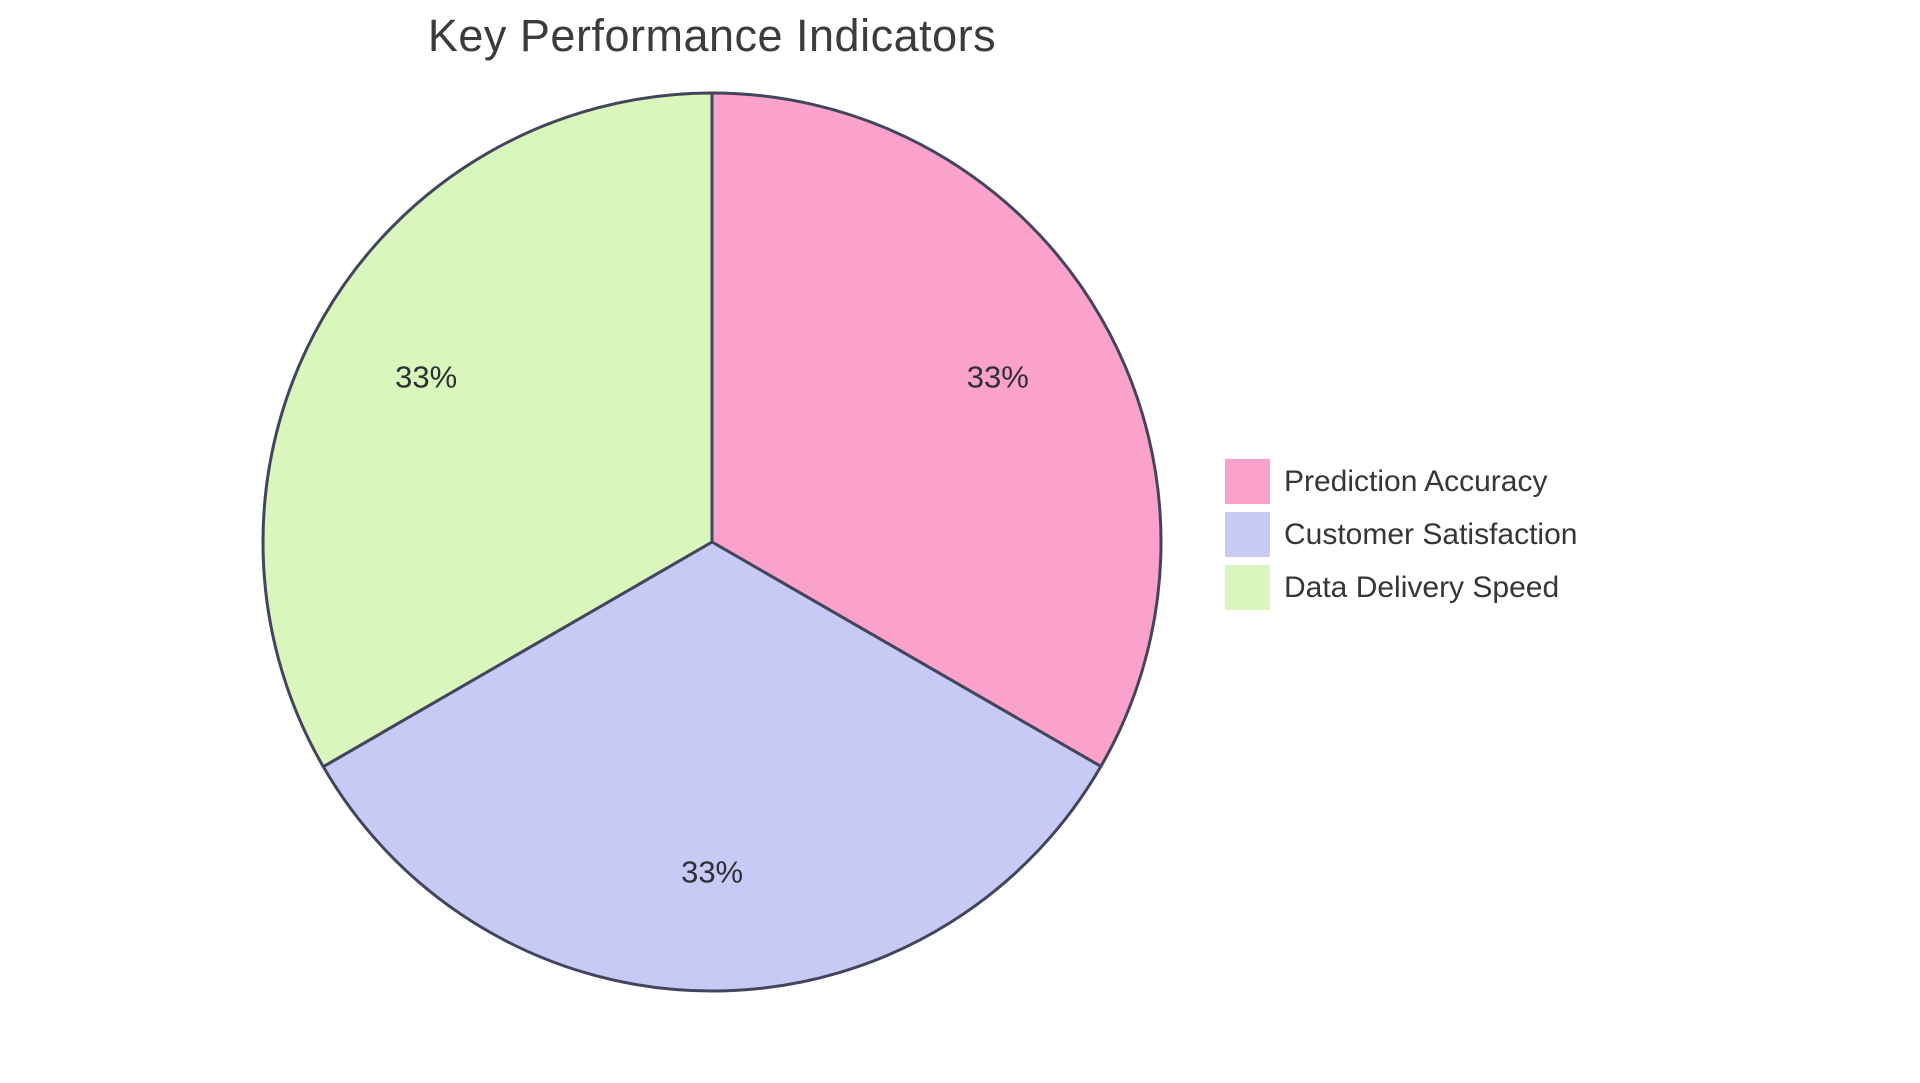 Image resolution: width=1920 pixels, height=1083 pixels. What do you see at coordinates (1247, 481) in the screenshot?
I see `legend-swatch-prediction-accuracy` at bounding box center [1247, 481].